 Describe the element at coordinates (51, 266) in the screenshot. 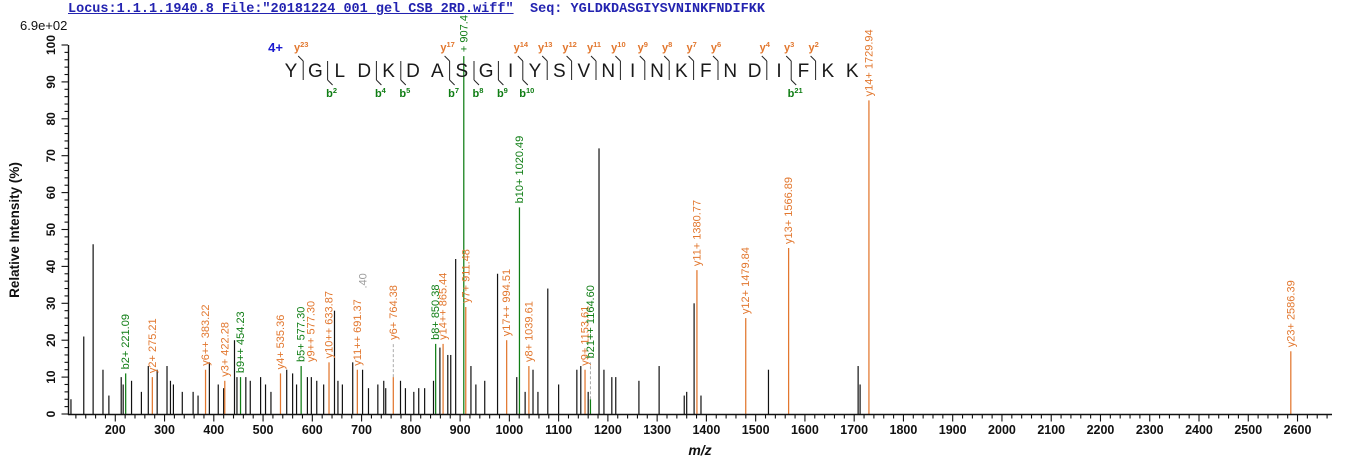

I see `y-tick-label: 40` at that location.